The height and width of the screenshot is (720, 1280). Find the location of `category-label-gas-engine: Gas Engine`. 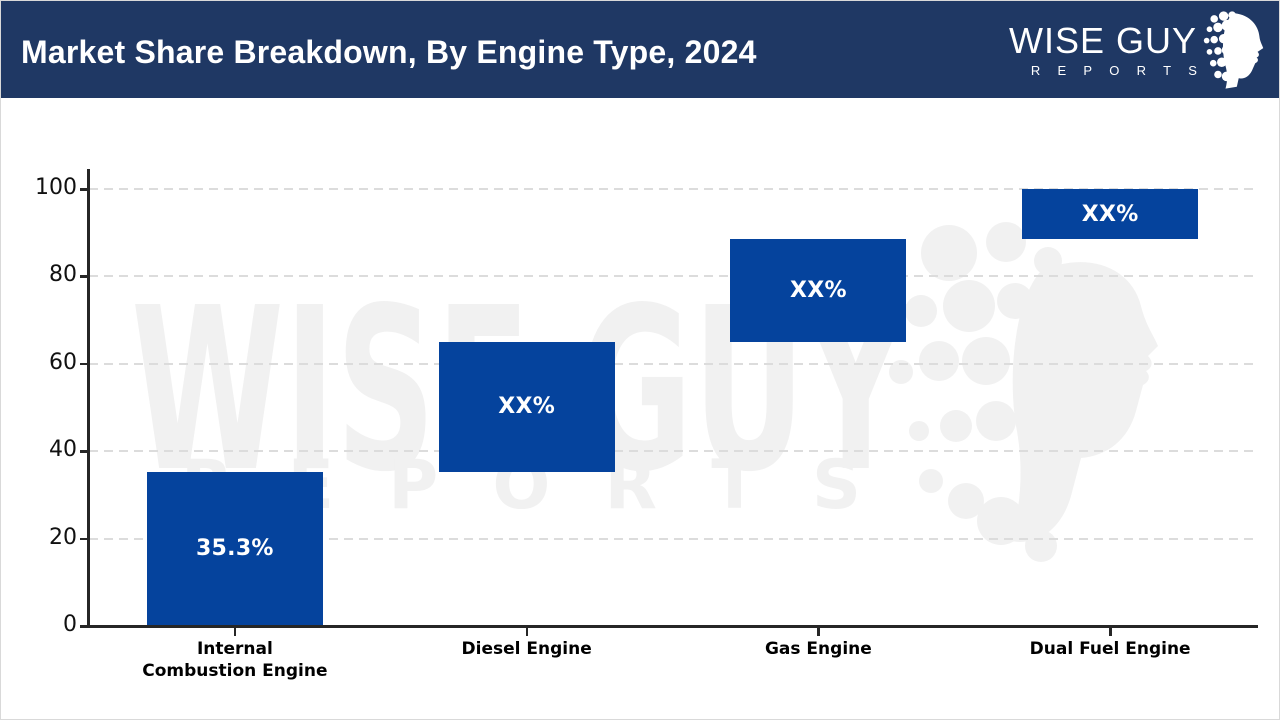

category-label-gas-engine: Gas Engine is located at coordinates (818, 649).